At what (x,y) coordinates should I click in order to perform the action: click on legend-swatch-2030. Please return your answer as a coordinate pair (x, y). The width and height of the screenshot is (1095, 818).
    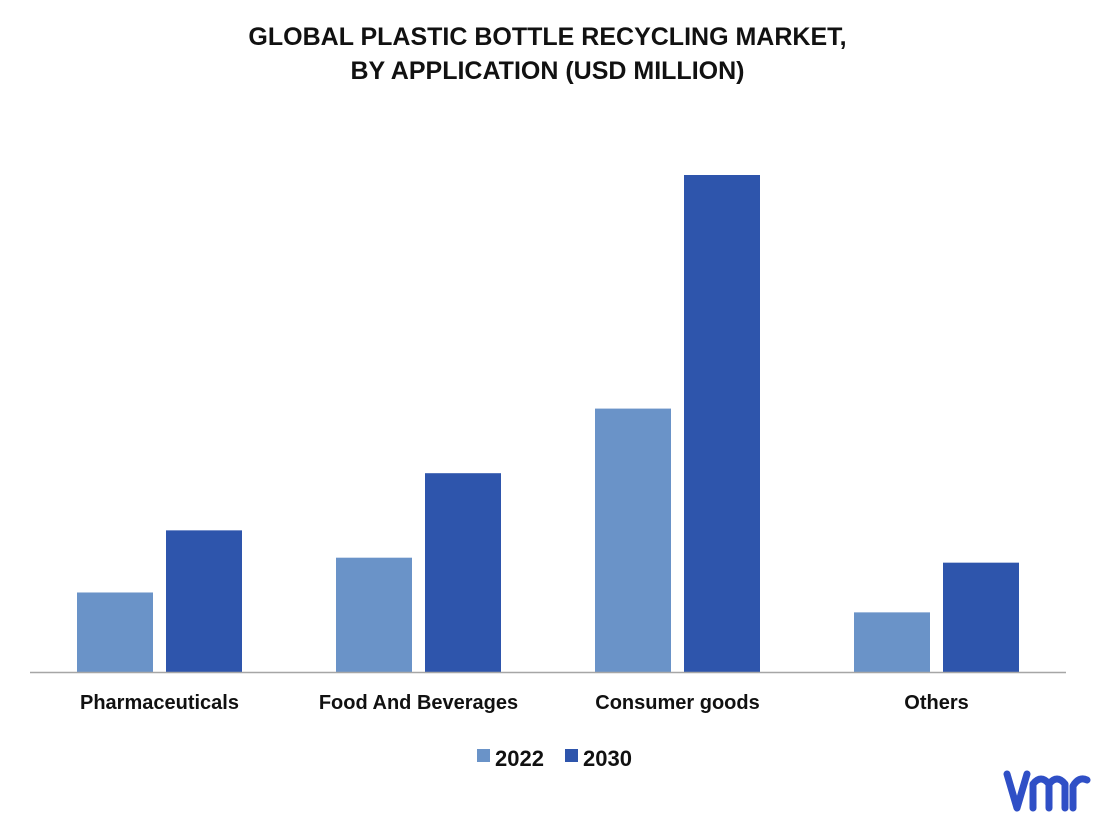
    Looking at the image, I should click on (571, 755).